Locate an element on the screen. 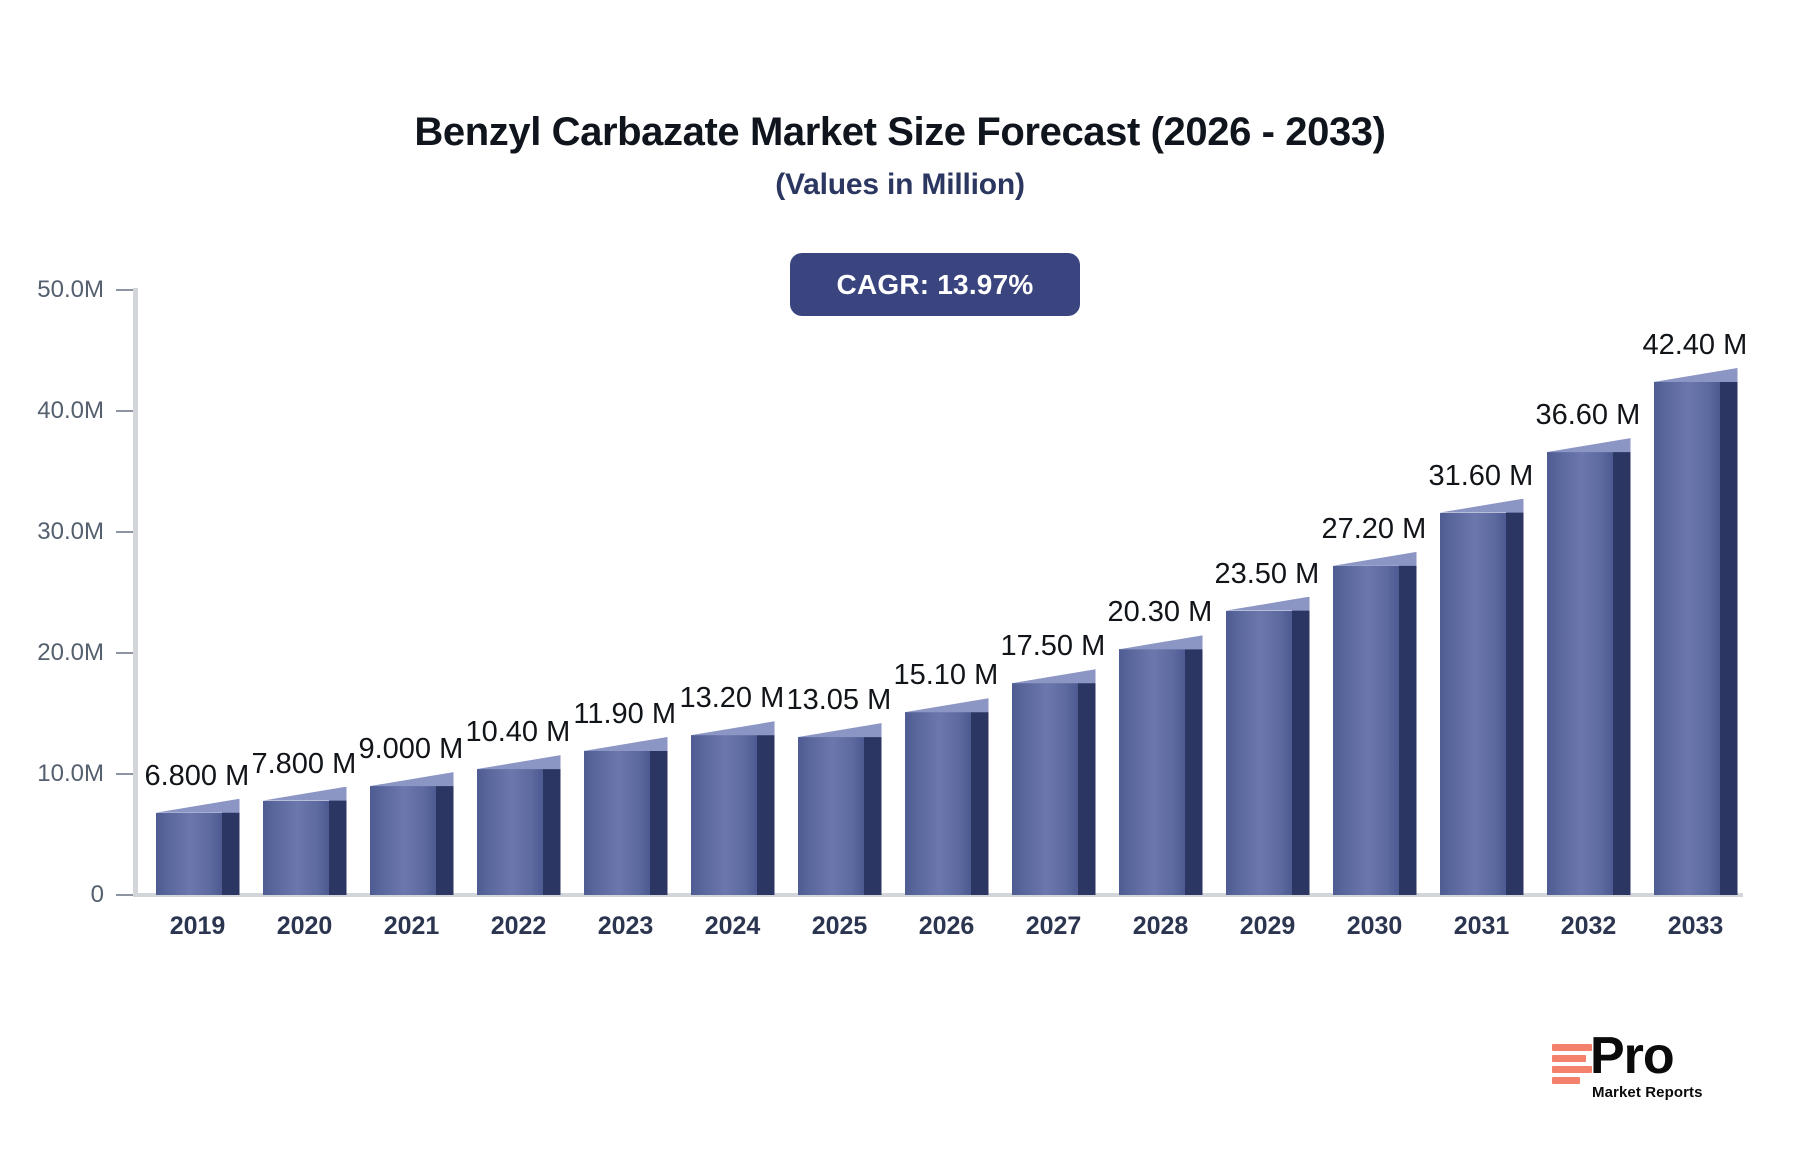 This screenshot has width=1800, height=1156. bar-value-label: 36.60 M is located at coordinates (1588, 415).